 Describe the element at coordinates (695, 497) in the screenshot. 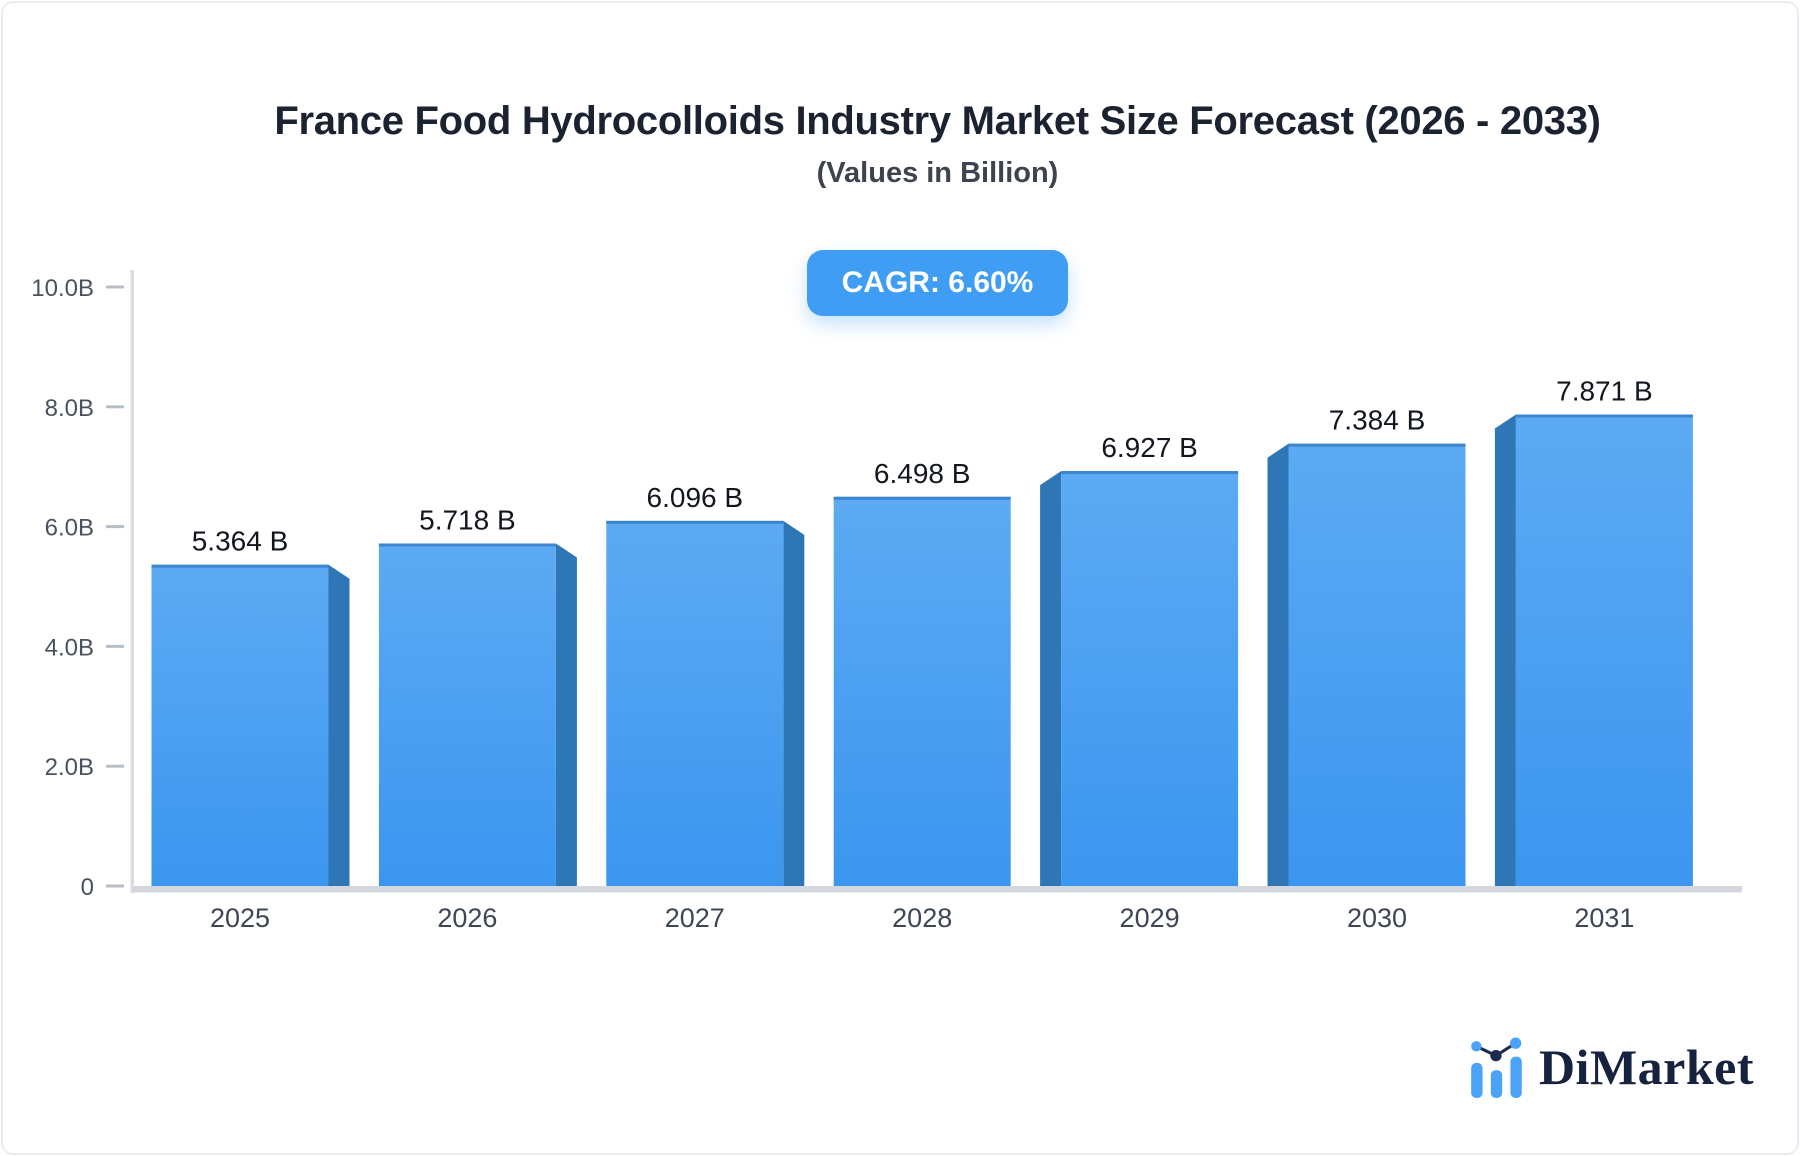

I see `bar-value-label: 6.096 B` at that location.